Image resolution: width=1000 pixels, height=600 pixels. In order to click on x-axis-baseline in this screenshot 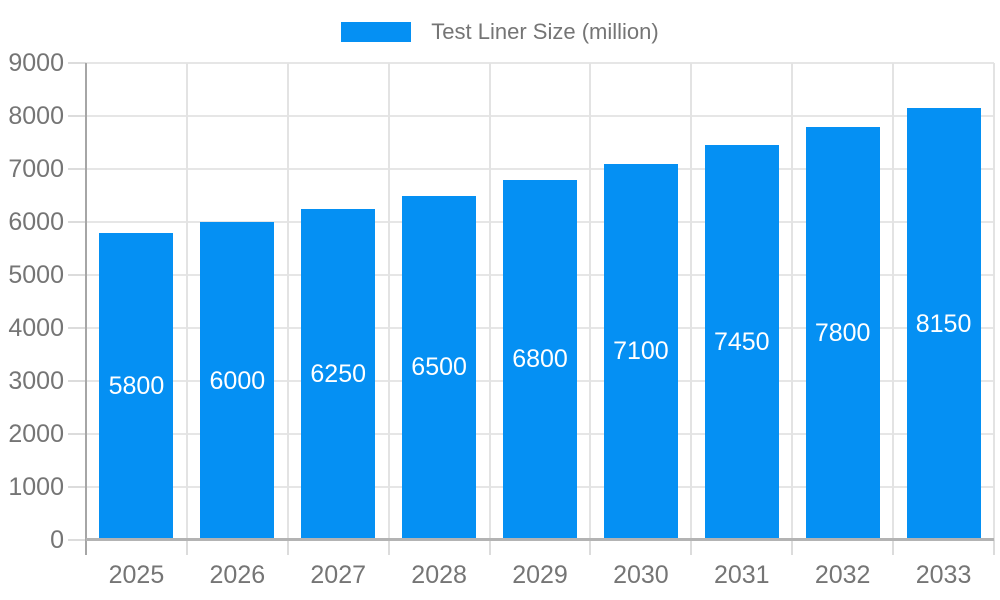, I will do `click(540, 539)`.